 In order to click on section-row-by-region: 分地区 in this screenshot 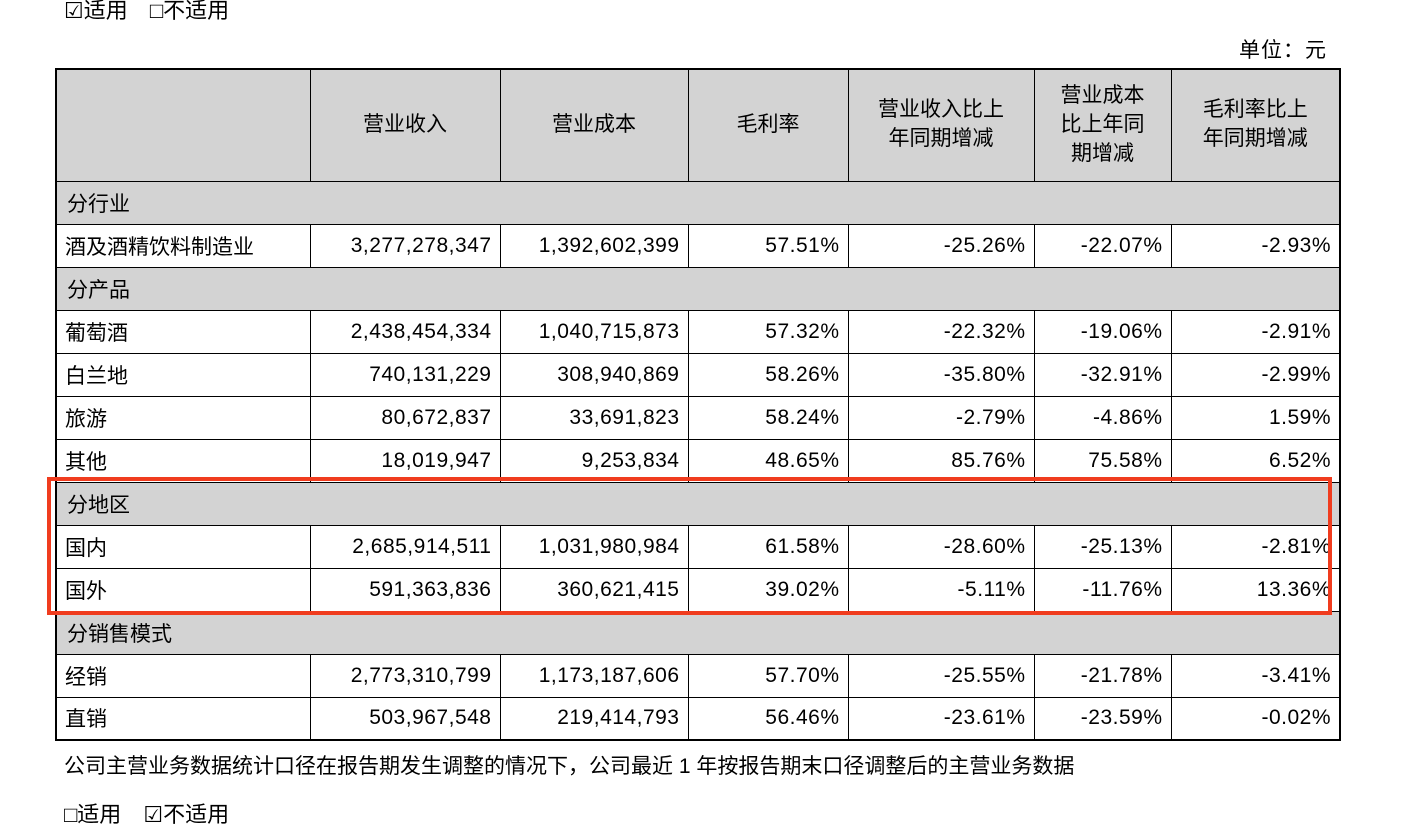, I will do `click(698, 503)`.